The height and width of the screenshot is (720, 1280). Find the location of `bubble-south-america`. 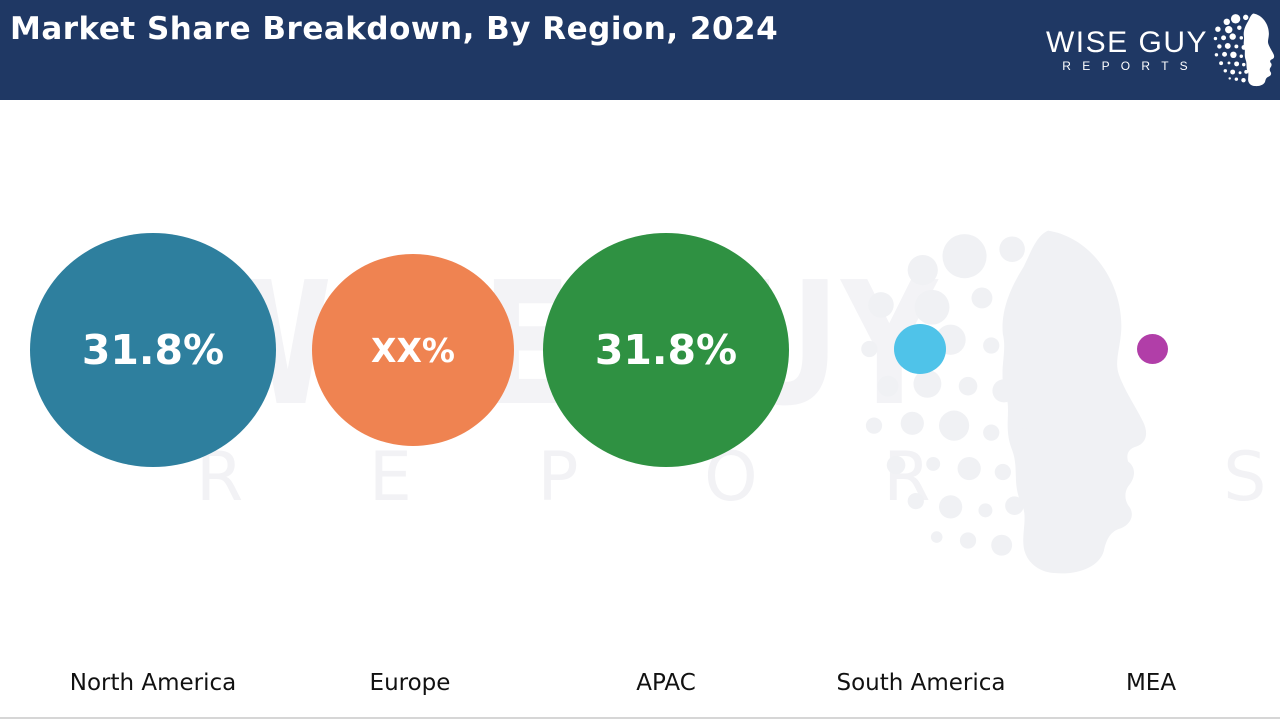

bubble-south-america is located at coordinates (920, 349).